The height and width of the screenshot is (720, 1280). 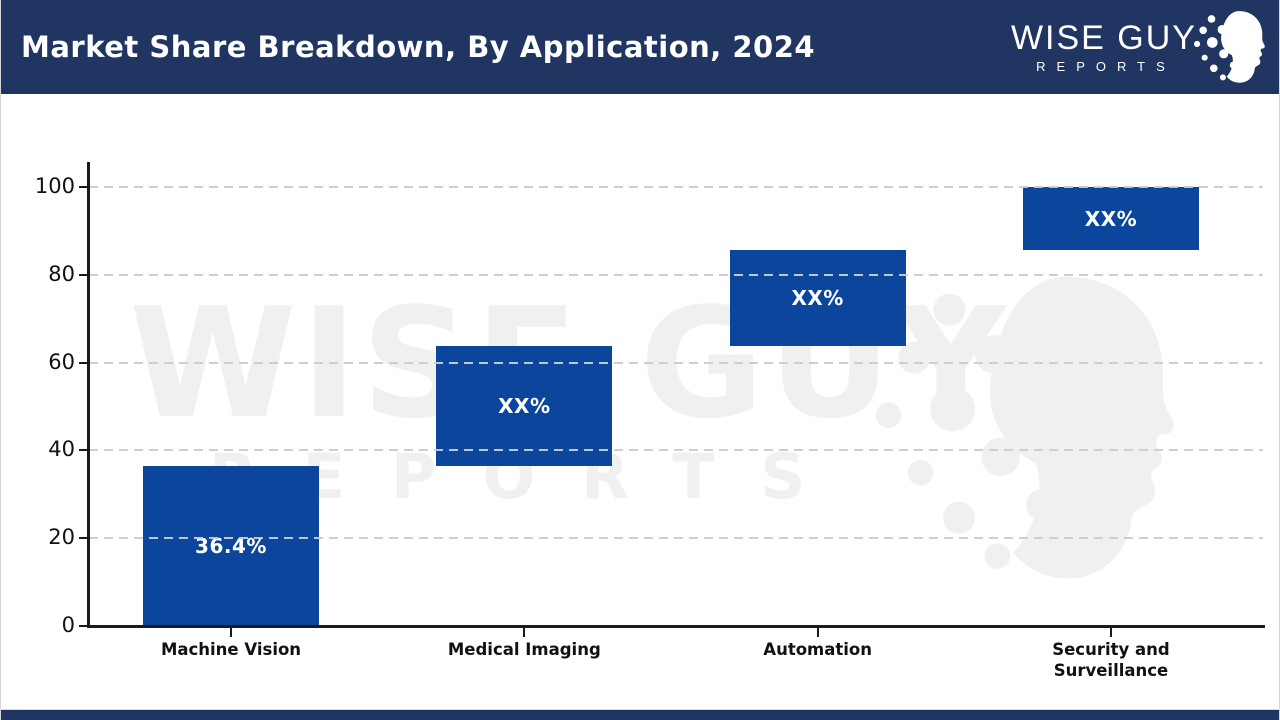 I want to click on watermark-head-icon, so click(x=1023, y=428).